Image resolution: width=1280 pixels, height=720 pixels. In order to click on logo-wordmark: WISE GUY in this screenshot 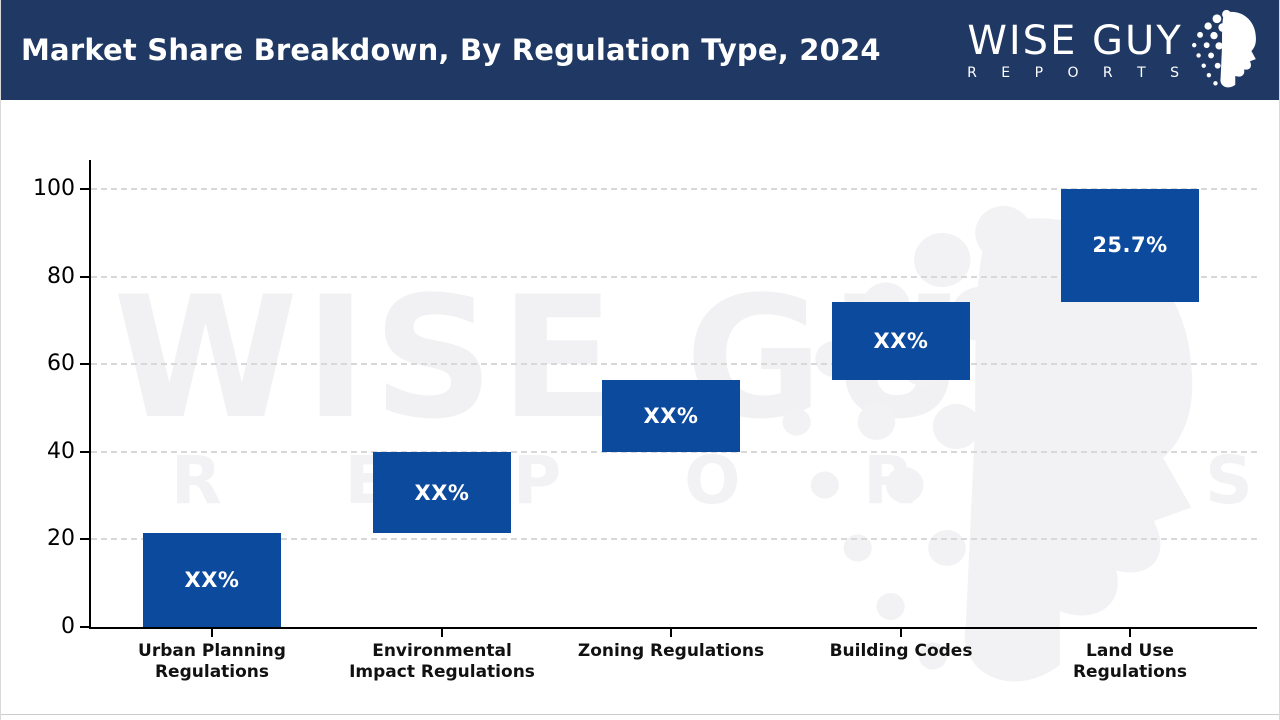, I will do `click(1075, 41)`.